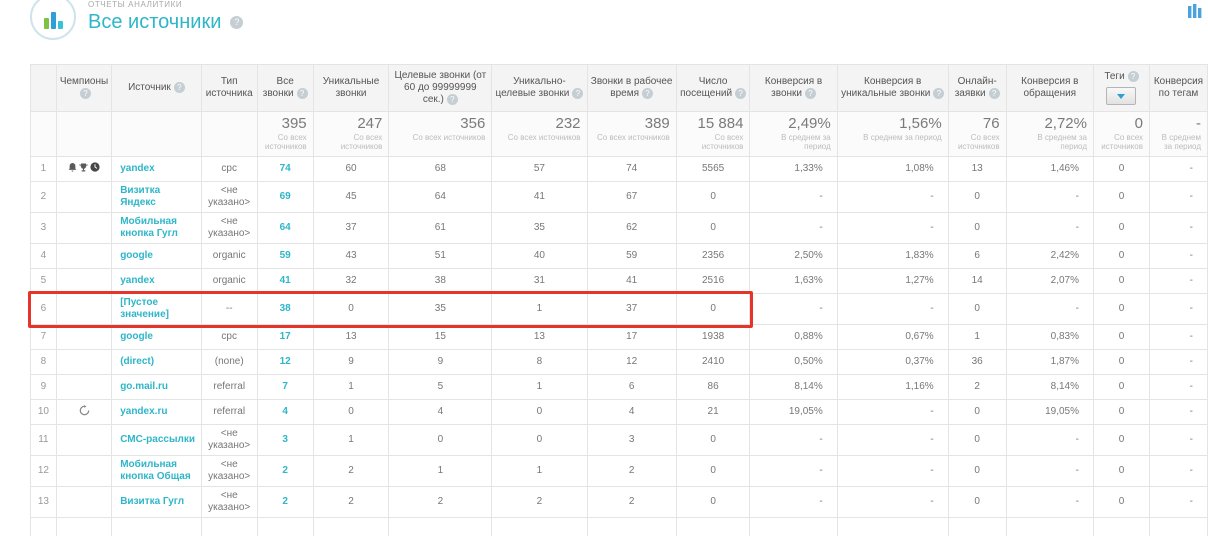 This screenshot has height=536, width=1208. What do you see at coordinates (72, 169) in the screenshot?
I see `bell-icon` at bounding box center [72, 169].